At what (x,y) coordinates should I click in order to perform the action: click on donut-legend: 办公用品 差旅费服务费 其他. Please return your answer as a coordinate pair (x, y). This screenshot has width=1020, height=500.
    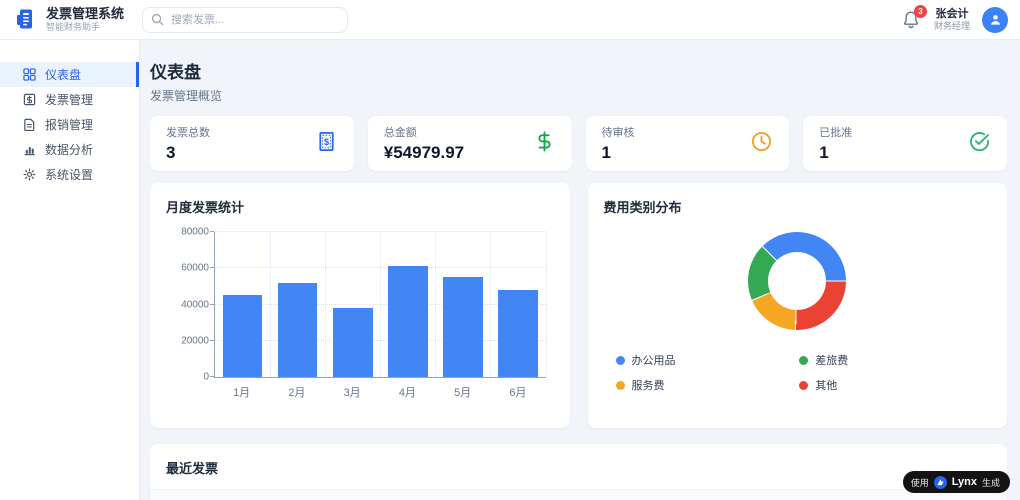
    Looking at the image, I should click on (799, 372).